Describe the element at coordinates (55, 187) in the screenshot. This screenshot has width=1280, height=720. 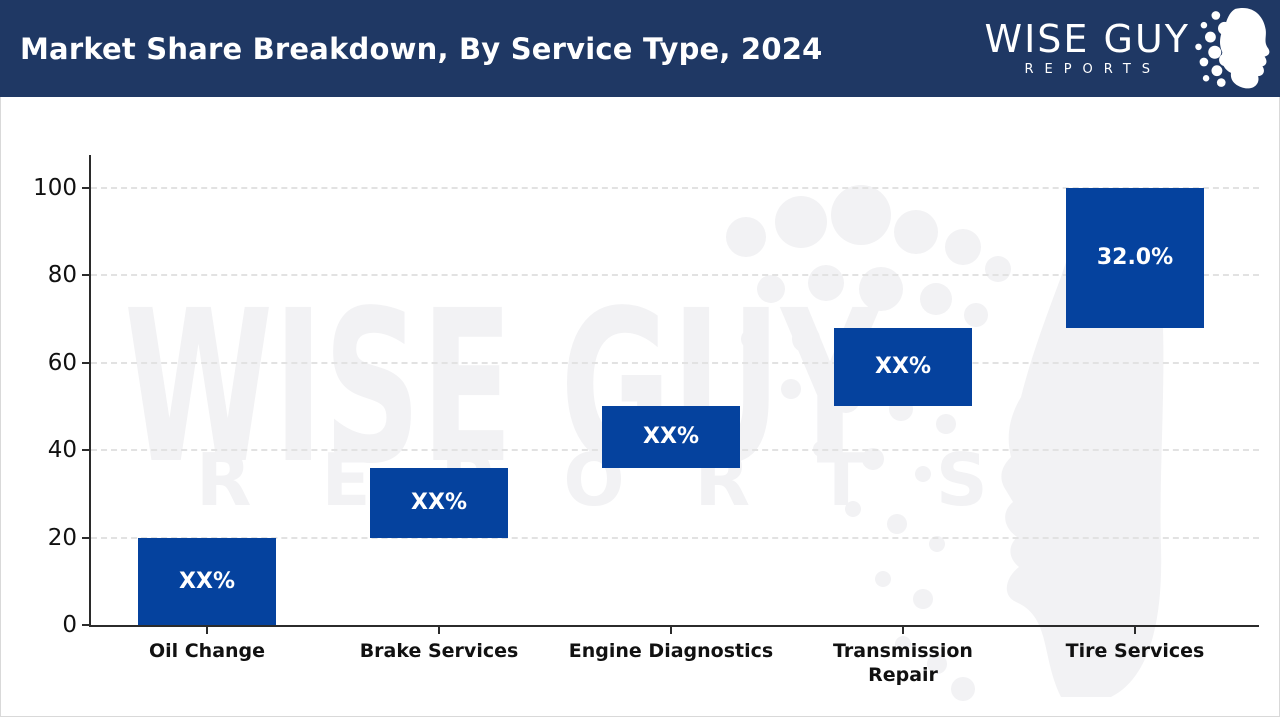
I see `y-tick-label: 100` at that location.